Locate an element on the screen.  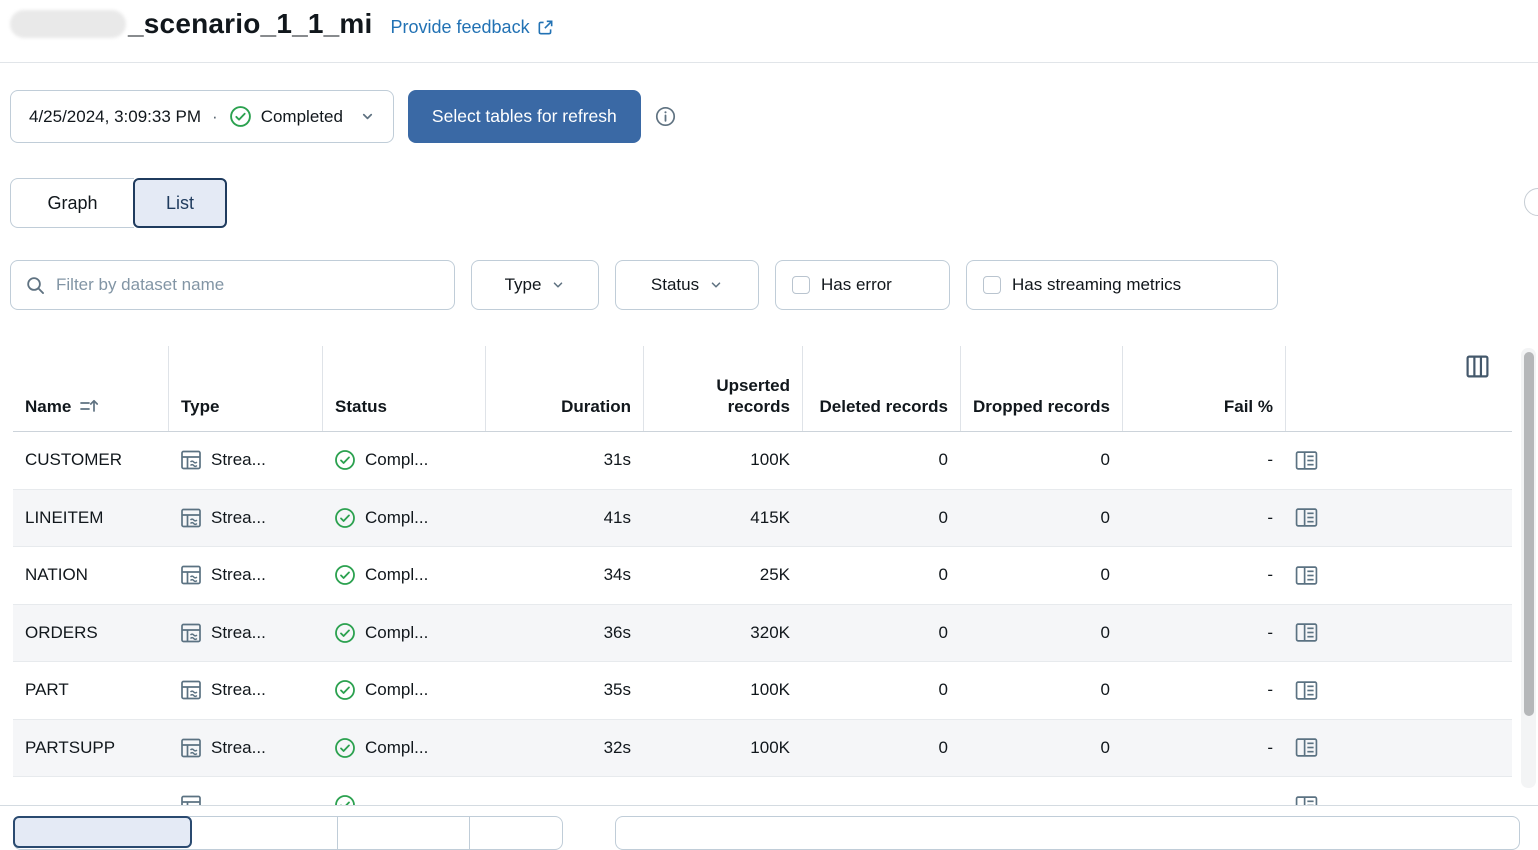
duration-value: 41s is located at coordinates (617, 517).